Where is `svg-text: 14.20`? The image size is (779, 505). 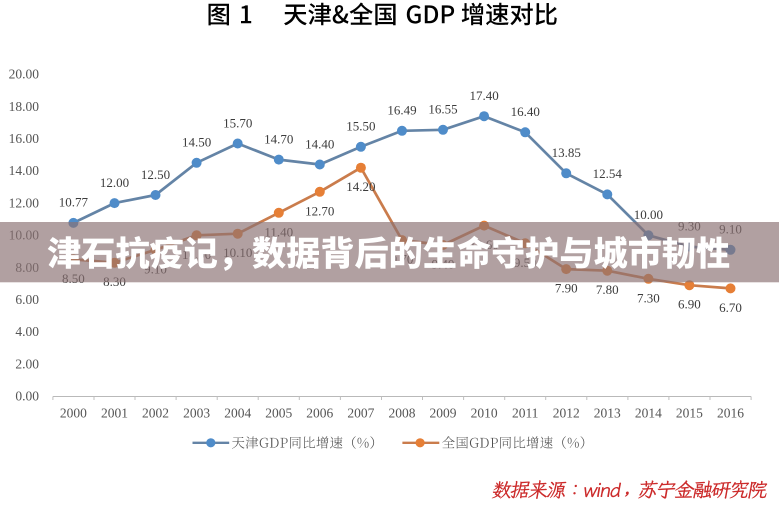 svg-text: 14.20 is located at coordinates (360, 186).